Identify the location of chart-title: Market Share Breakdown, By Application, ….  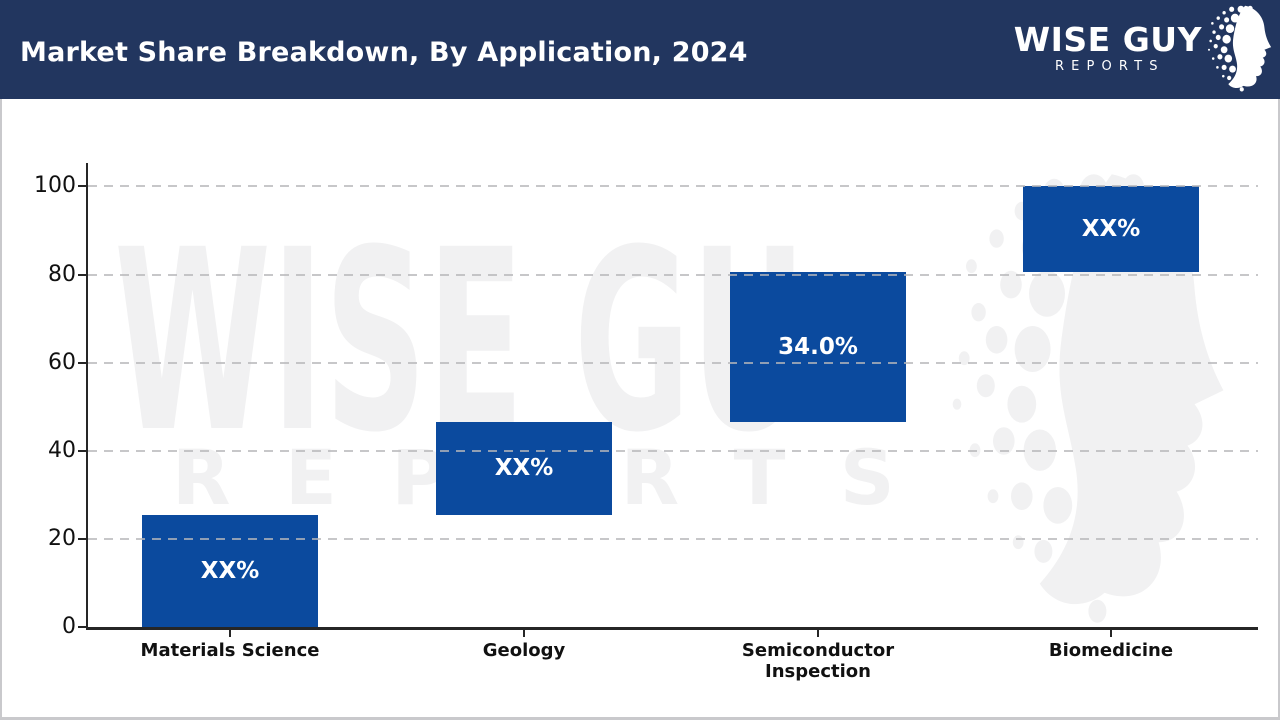
(384, 52).